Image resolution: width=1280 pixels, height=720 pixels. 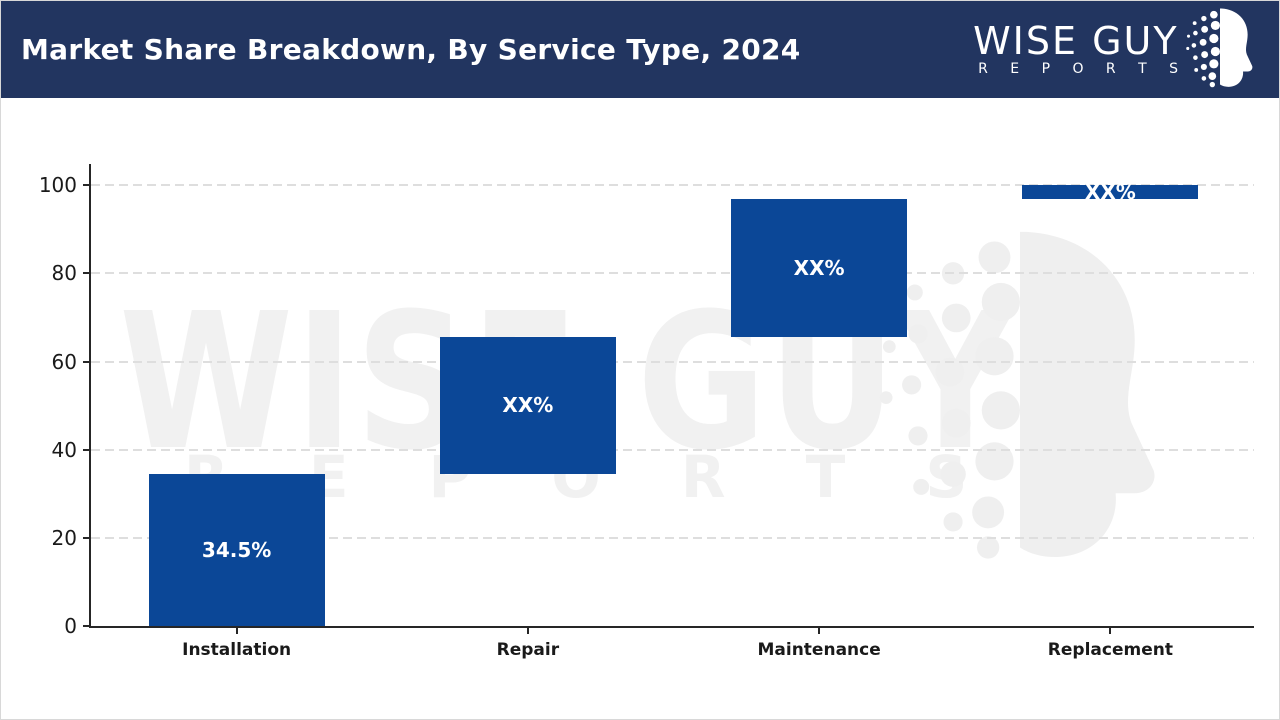 What do you see at coordinates (819, 650) in the screenshot?
I see `x-tick-label-maintenance: Maintenance` at bounding box center [819, 650].